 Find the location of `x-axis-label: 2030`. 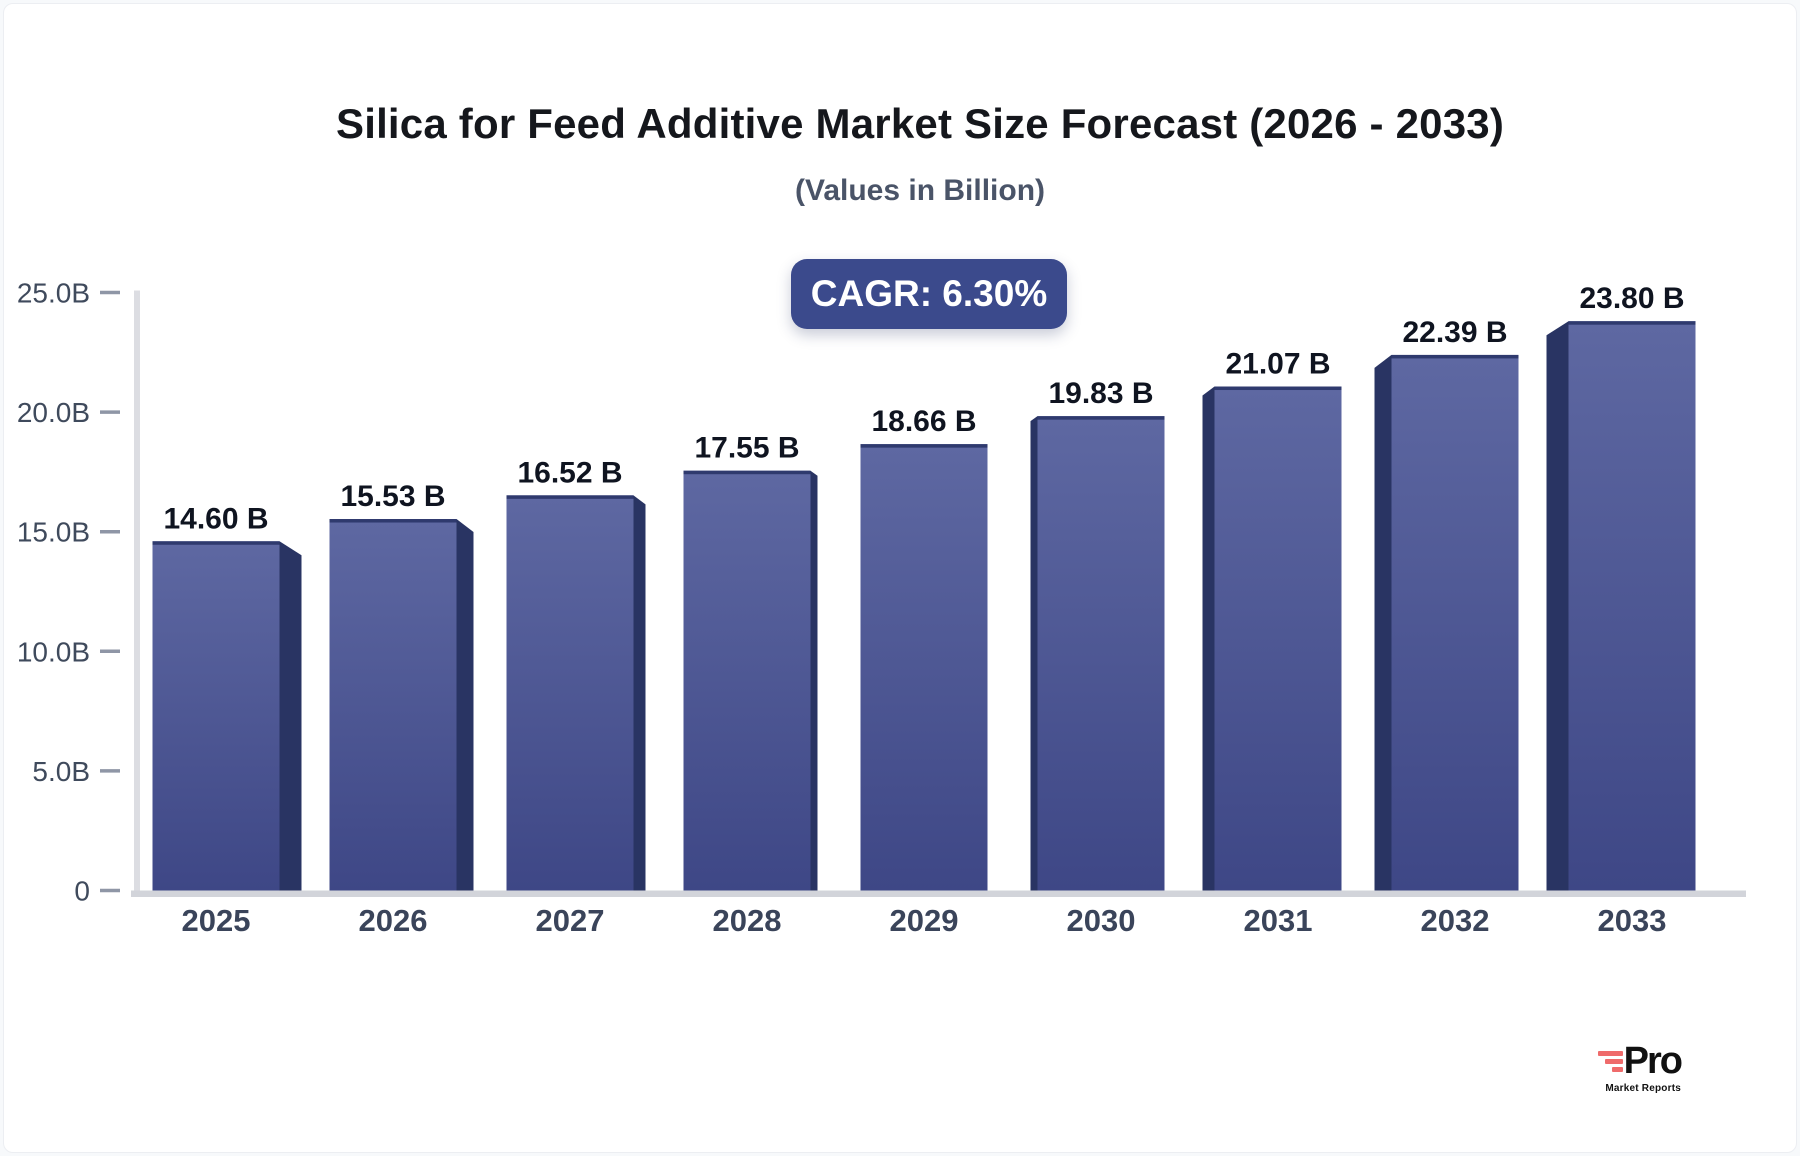

x-axis-label: 2030 is located at coordinates (1101, 920).